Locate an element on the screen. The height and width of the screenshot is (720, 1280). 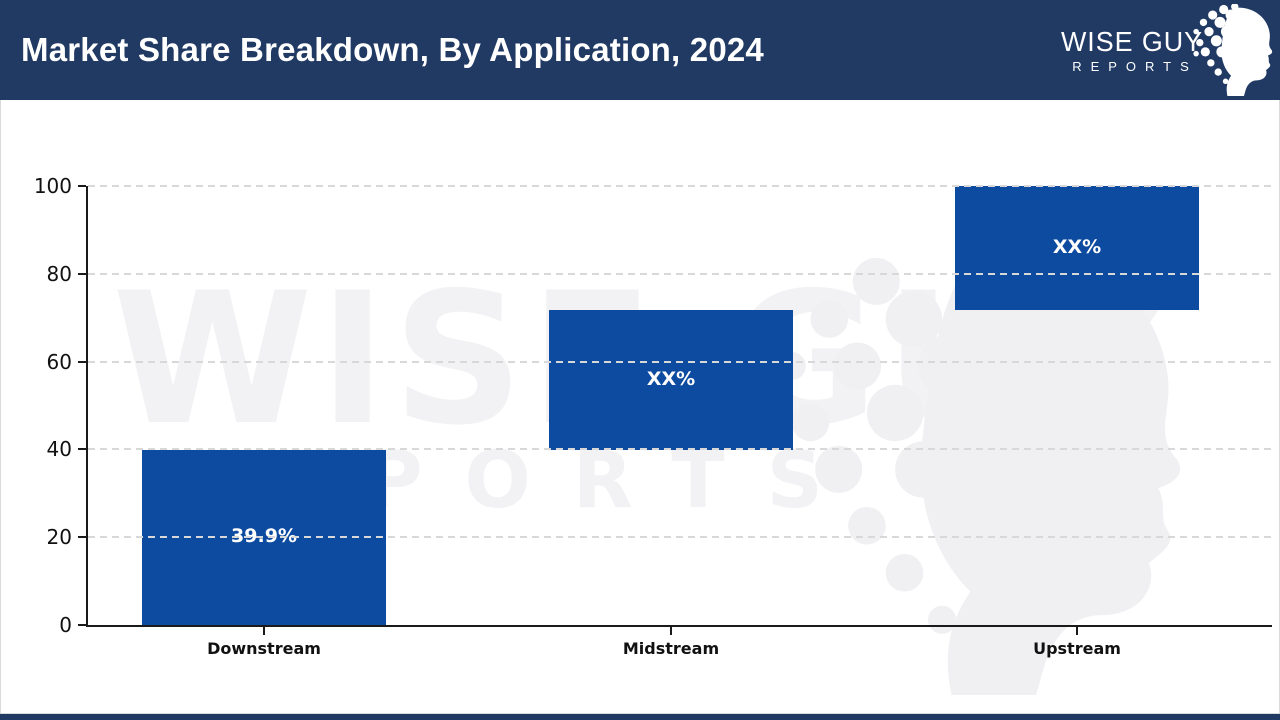
logo-subtitle: REPORTS is located at coordinates (1135, 66).